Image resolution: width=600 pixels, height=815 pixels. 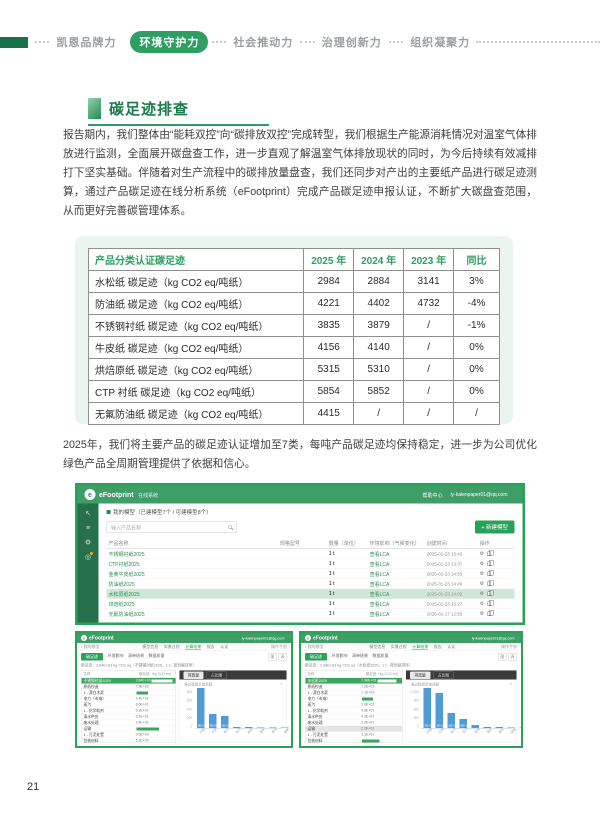 I want to click on contribution-row: 运输 2.2E+01, so click(x=354, y=729).